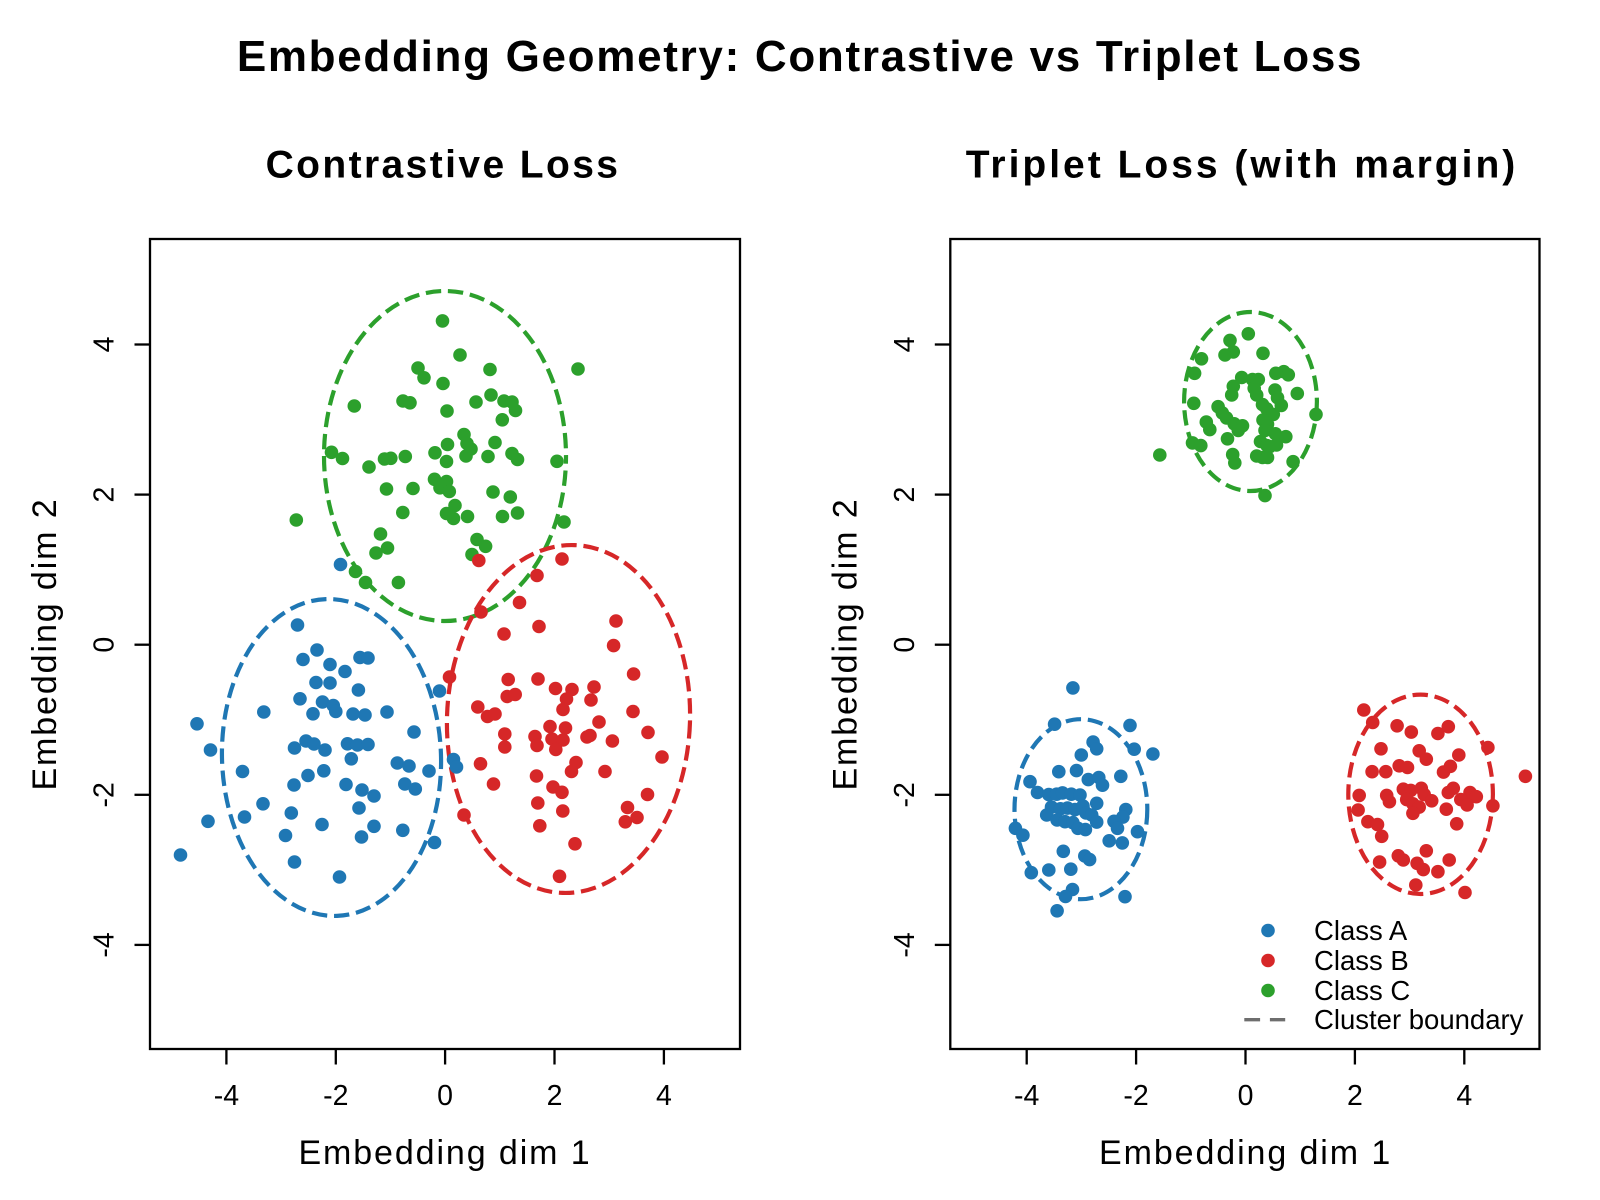 This screenshot has height=1200, width=1600. What do you see at coordinates (1361, 960) in the screenshot?
I see `svg-text: Class B` at bounding box center [1361, 960].